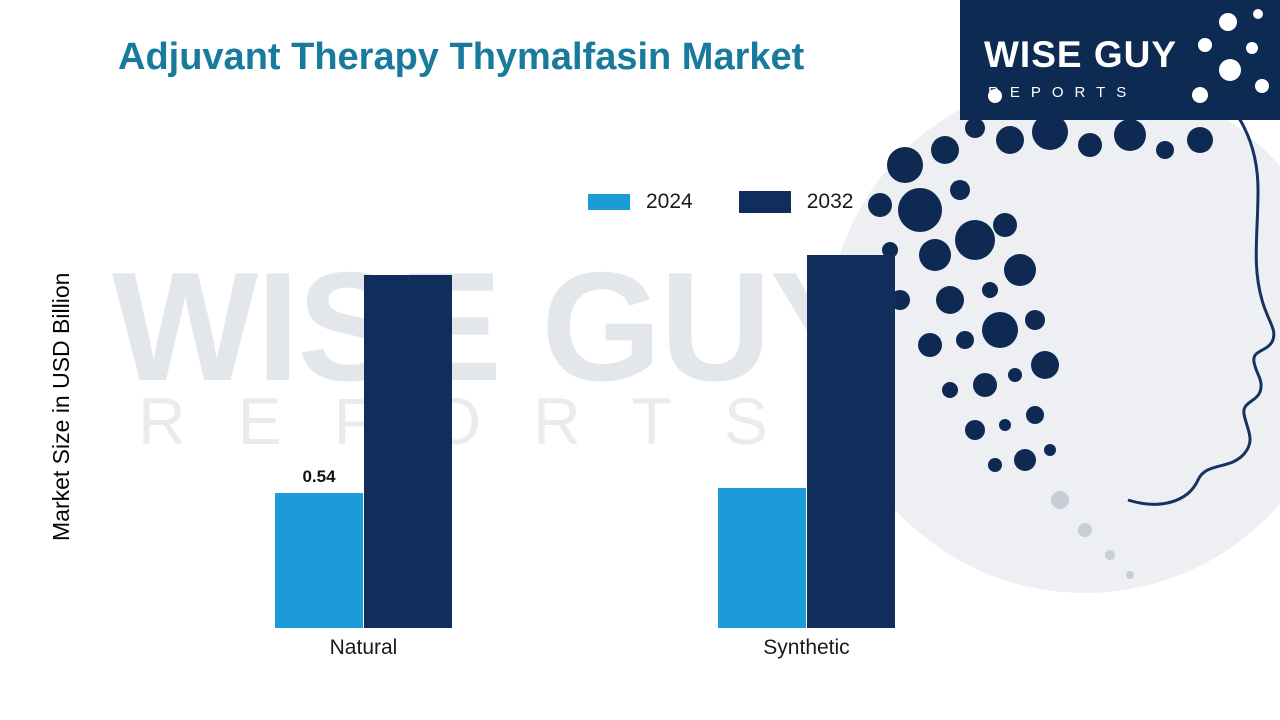  Describe the element at coordinates (762, 558) in the screenshot. I see `bar-2024-synthetic` at that location.